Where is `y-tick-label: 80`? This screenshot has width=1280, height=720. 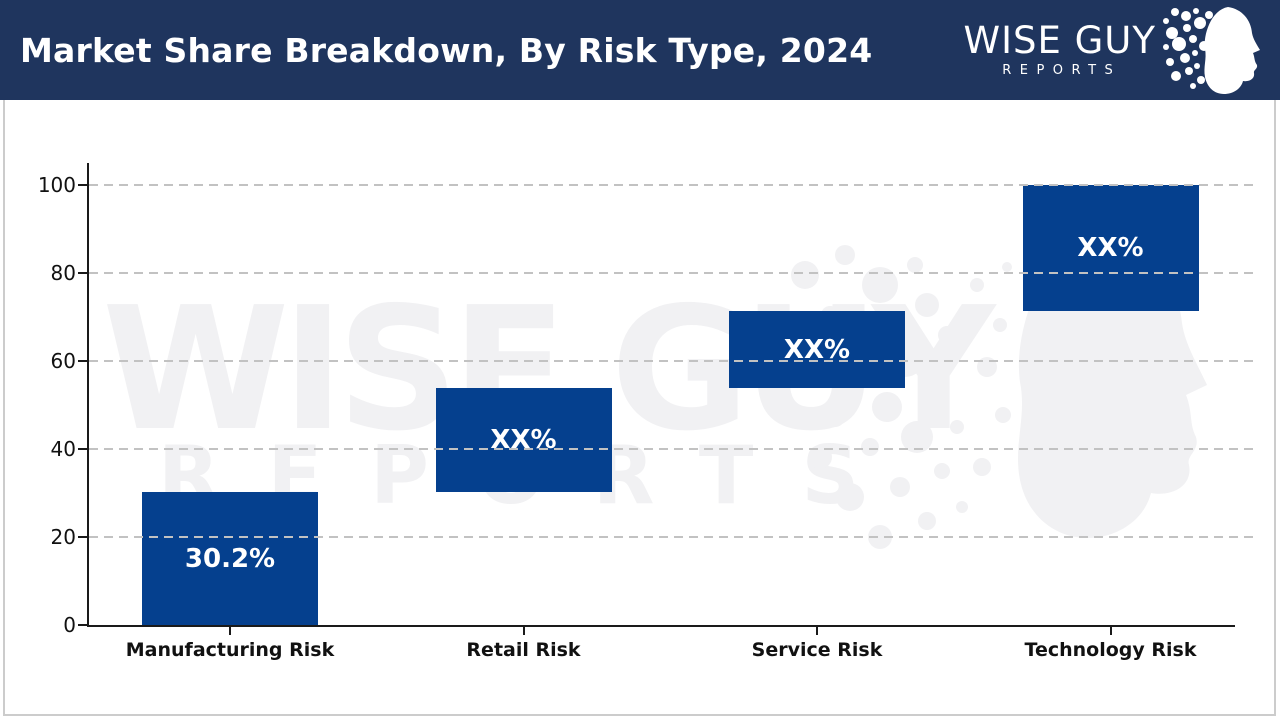
y-tick-label: 80 is located at coordinates (63, 273).